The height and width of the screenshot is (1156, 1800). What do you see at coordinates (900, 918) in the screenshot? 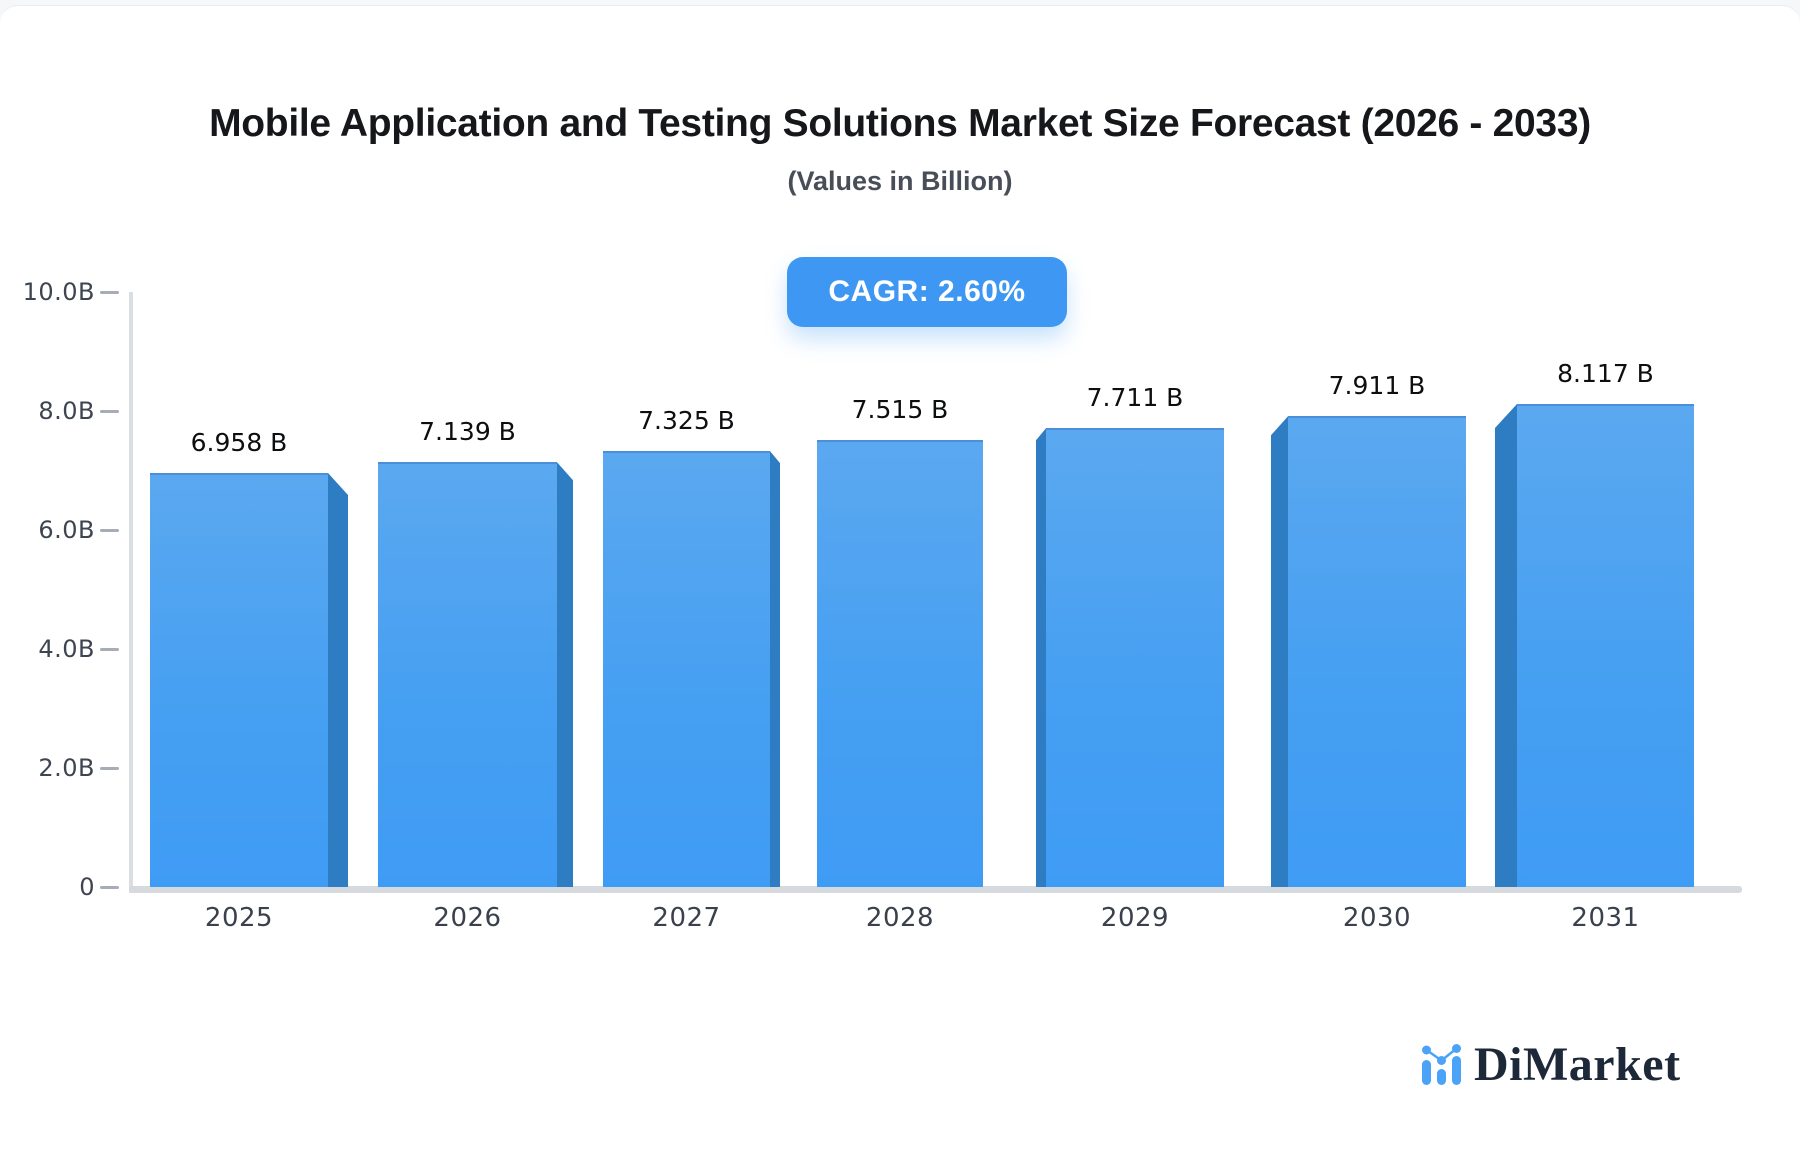
I see `x-tick-label-2028: 2028` at bounding box center [900, 918].